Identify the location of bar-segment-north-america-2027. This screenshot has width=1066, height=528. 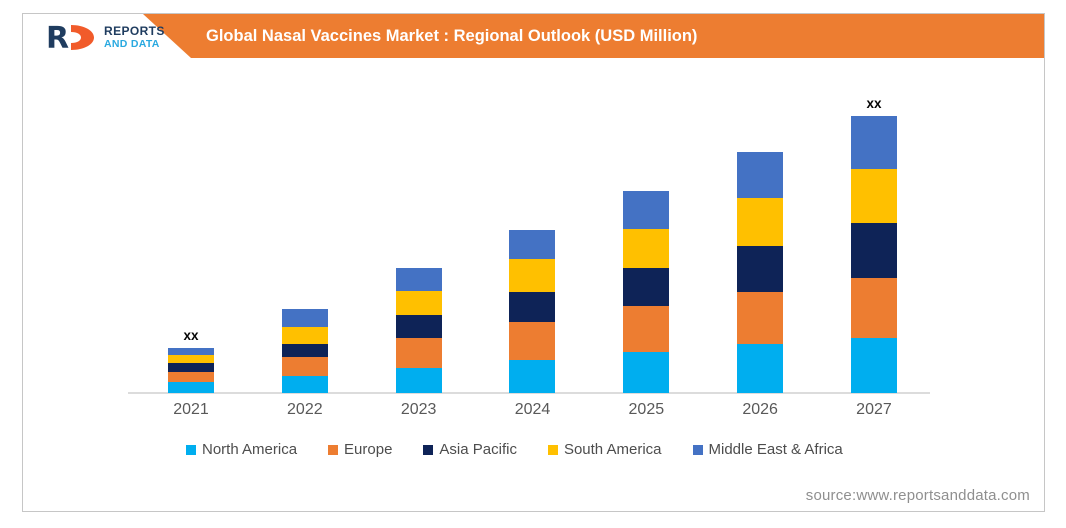
(873, 365).